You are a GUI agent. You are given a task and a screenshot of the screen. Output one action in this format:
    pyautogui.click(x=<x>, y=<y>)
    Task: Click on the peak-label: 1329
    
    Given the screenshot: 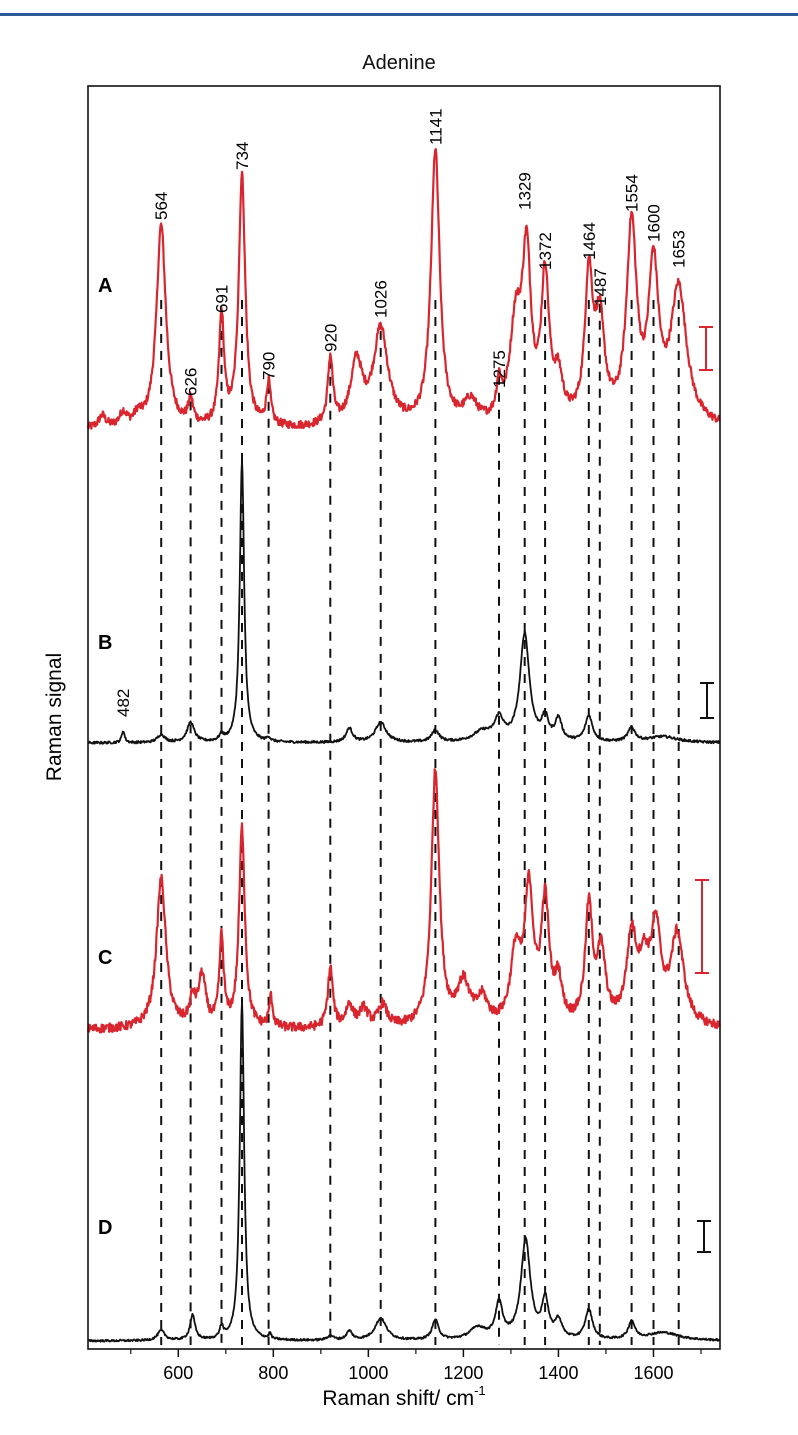 What is the action you would take?
    pyautogui.click(x=525, y=191)
    